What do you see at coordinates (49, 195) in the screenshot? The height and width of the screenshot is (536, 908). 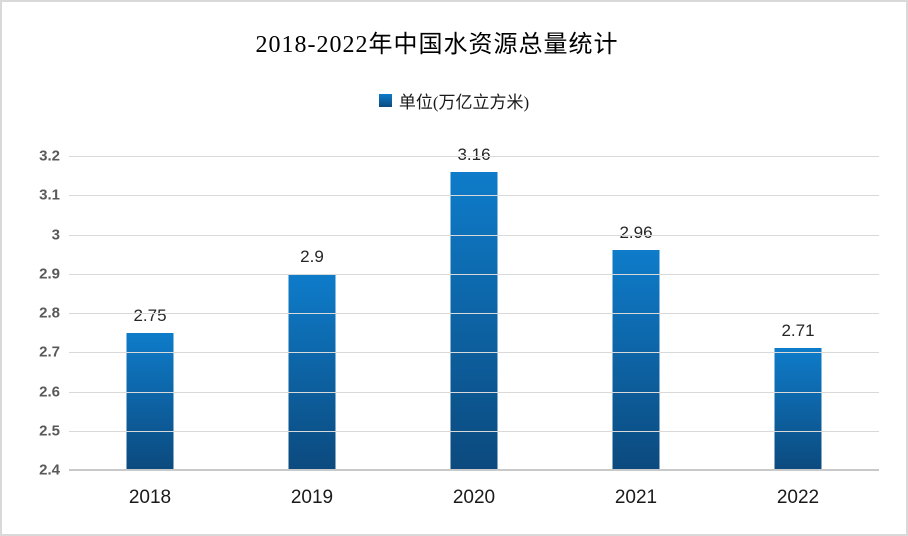 I see `y-tick-label: 3.1` at bounding box center [49, 195].